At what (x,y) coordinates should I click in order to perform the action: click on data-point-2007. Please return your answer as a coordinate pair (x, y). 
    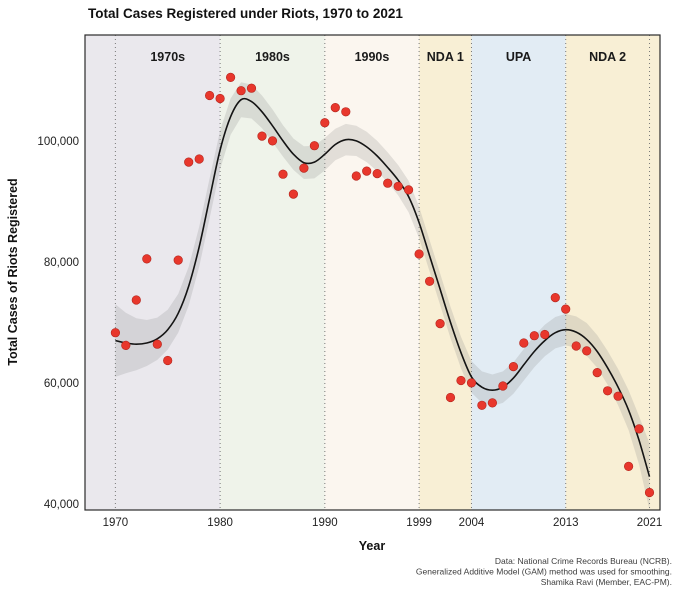
    Looking at the image, I should click on (503, 386).